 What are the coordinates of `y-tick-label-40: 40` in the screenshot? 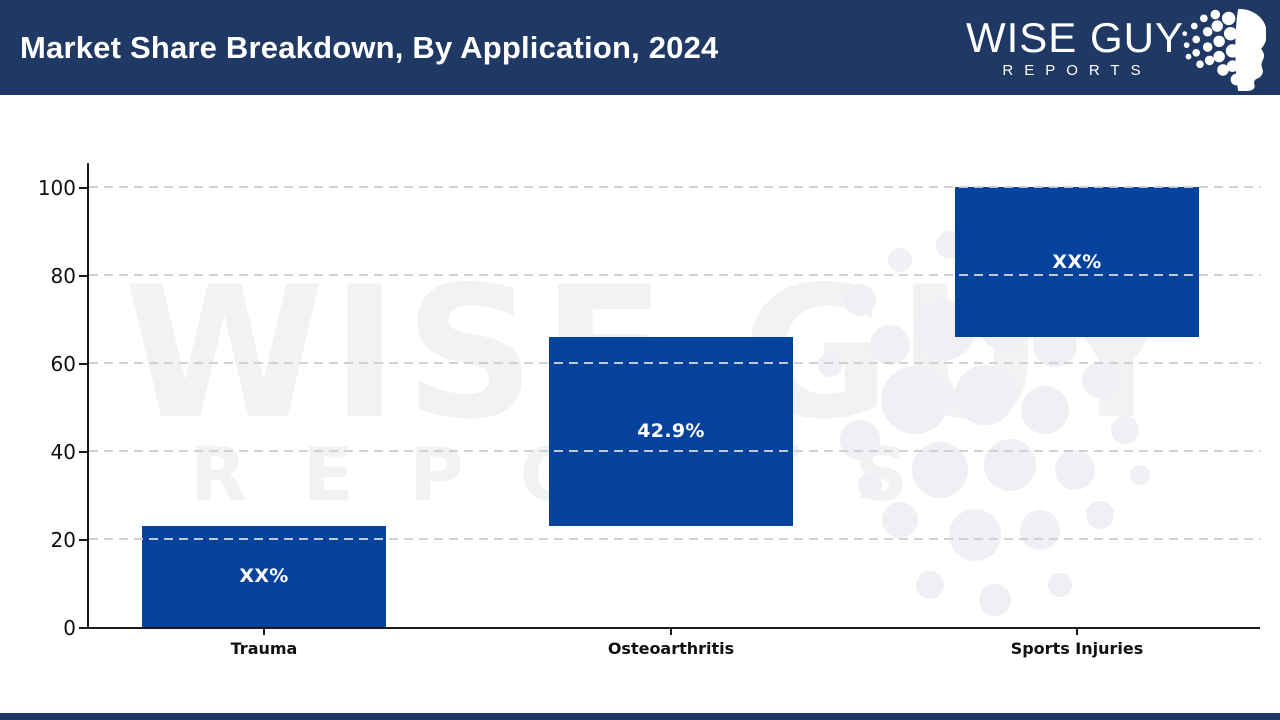 It's located at (63, 452).